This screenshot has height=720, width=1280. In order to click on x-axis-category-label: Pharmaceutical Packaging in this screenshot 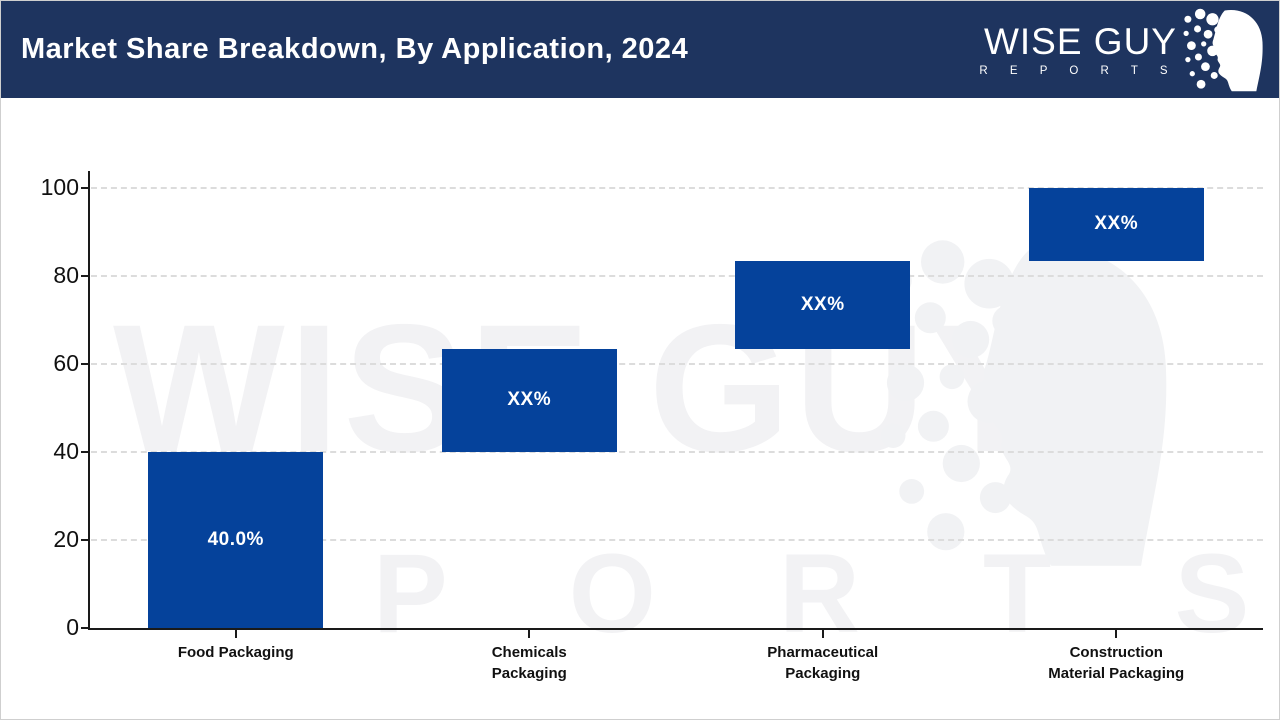, I will do `click(823, 663)`.